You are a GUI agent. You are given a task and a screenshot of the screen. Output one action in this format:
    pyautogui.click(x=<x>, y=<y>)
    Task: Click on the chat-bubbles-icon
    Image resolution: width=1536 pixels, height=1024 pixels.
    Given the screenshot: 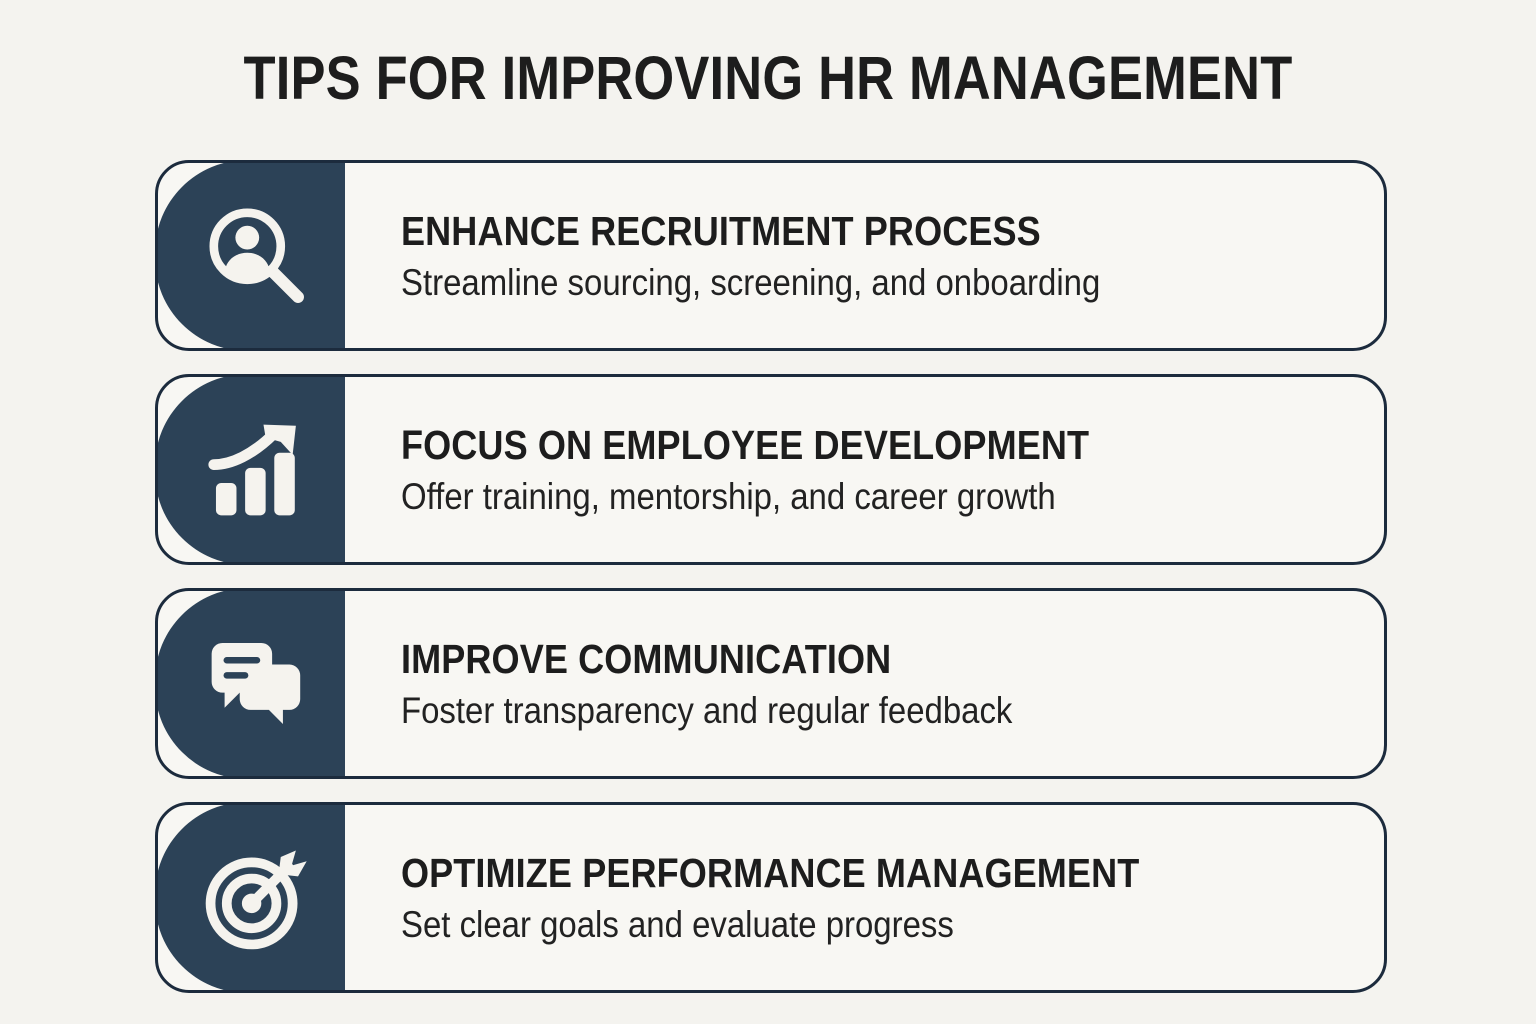 What is the action you would take?
    pyautogui.click(x=256, y=683)
    